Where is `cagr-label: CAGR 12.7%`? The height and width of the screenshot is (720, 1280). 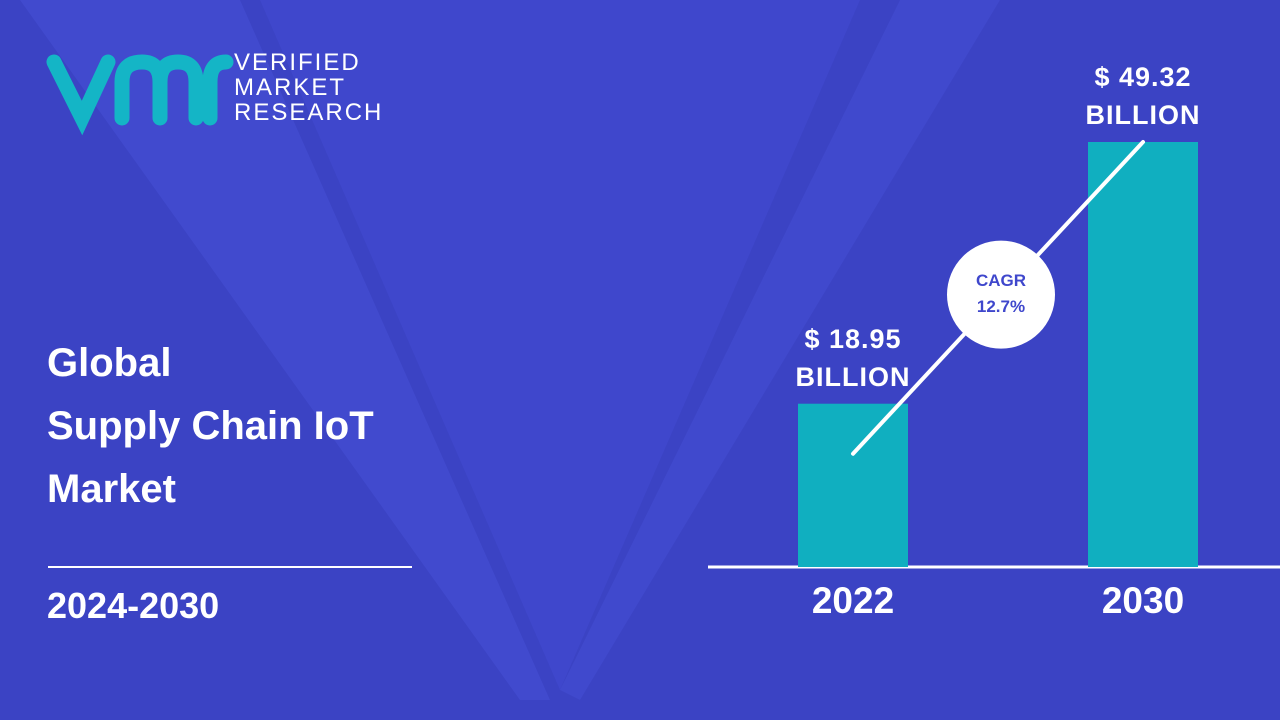 cagr-label: CAGR 12.7% is located at coordinates (1001, 293).